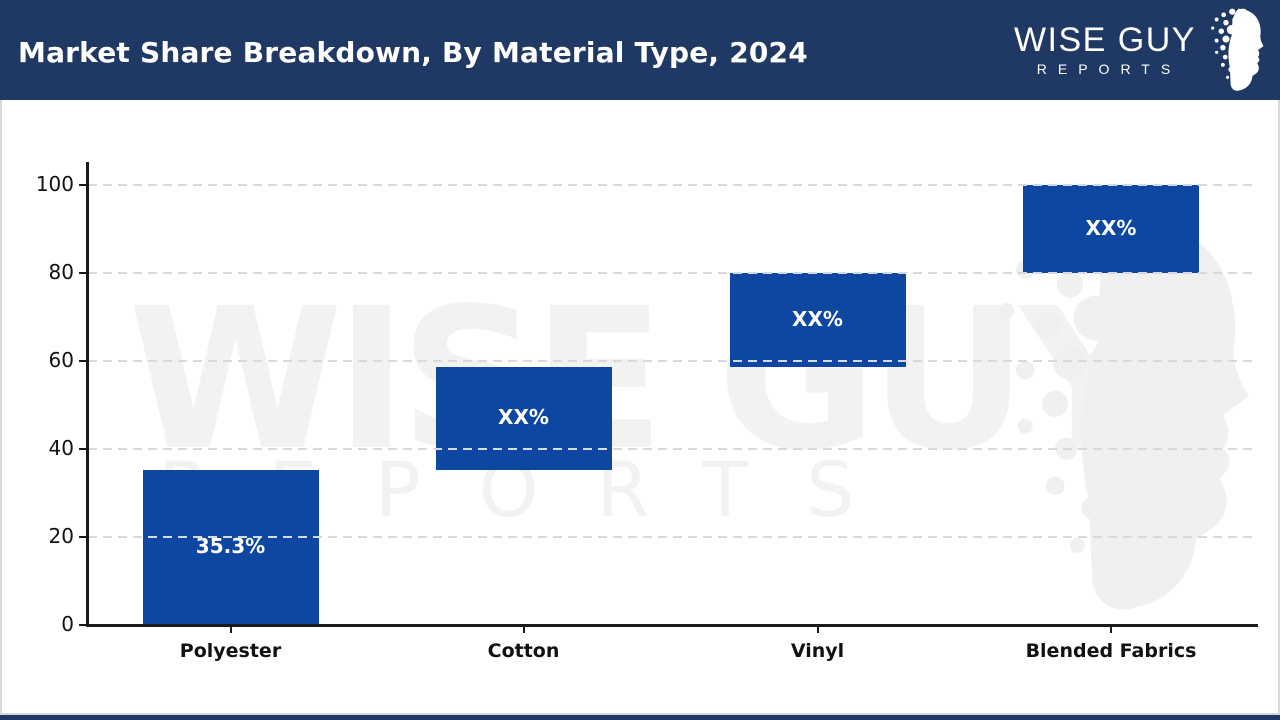 This screenshot has width=1280, height=720. Describe the element at coordinates (1111, 651) in the screenshot. I see `x-category-label: Blended Fabrics` at that location.